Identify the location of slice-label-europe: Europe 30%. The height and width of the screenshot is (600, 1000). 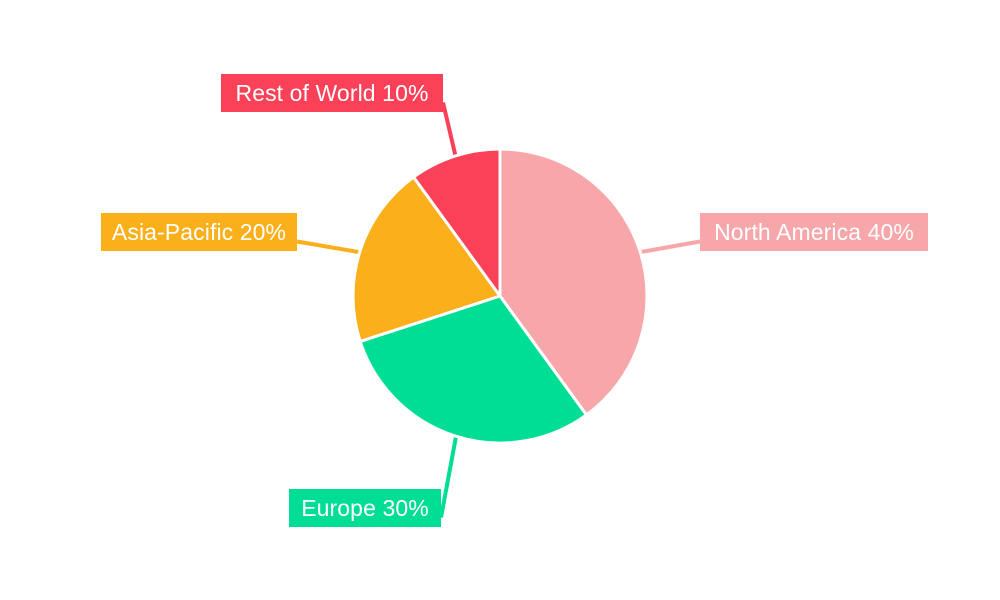
(365, 508).